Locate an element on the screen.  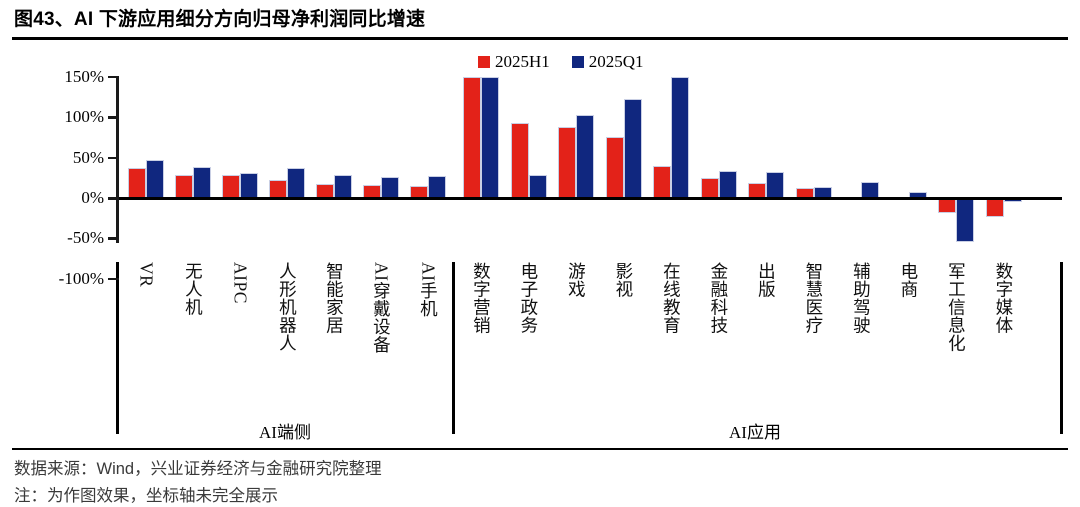
category-label: VR is located at coordinates (146, 275).